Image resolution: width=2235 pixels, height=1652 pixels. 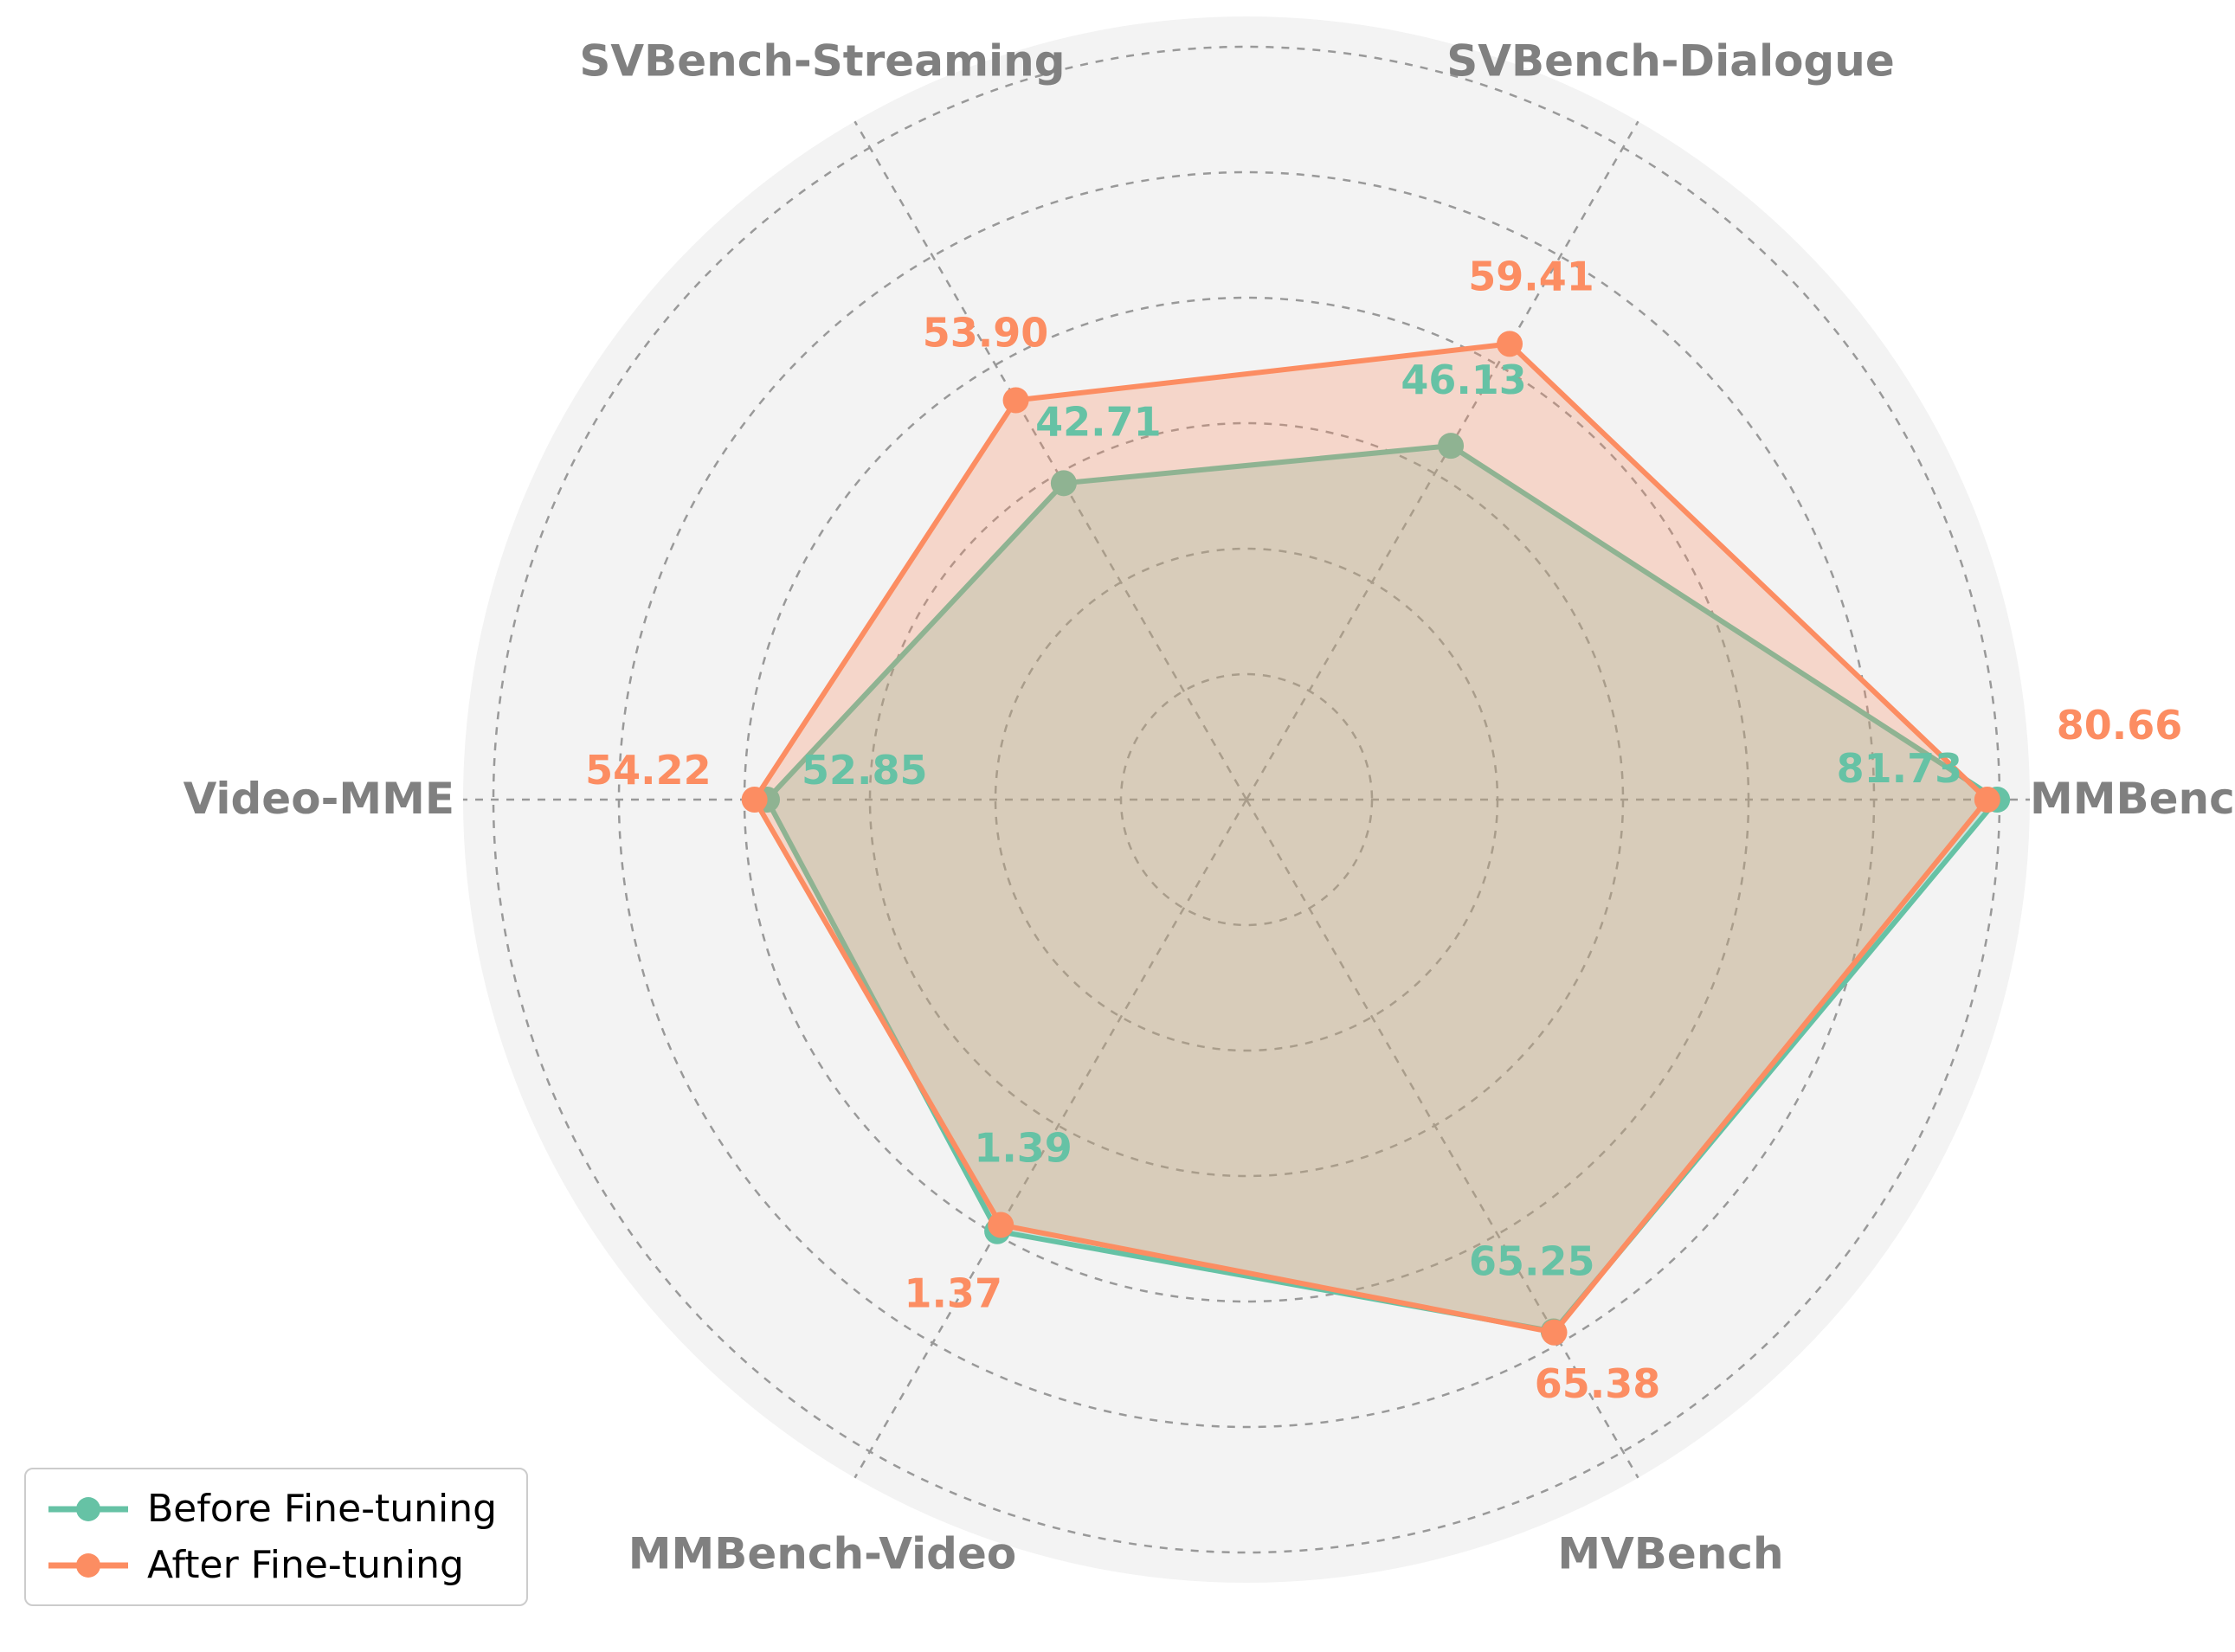 I want to click on legend-item-after: After Fine-tuning, so click(x=271, y=1565).